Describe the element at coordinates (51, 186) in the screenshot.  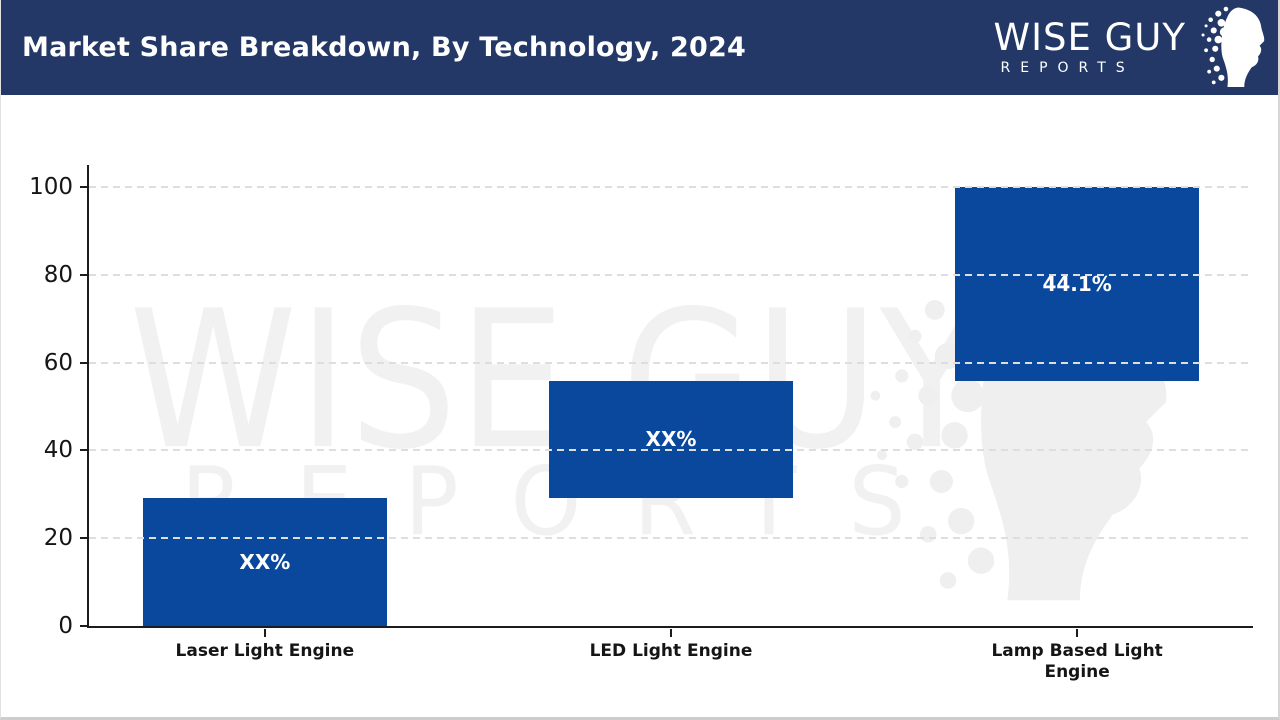
I see `y-axis-tick-label: 100` at that location.